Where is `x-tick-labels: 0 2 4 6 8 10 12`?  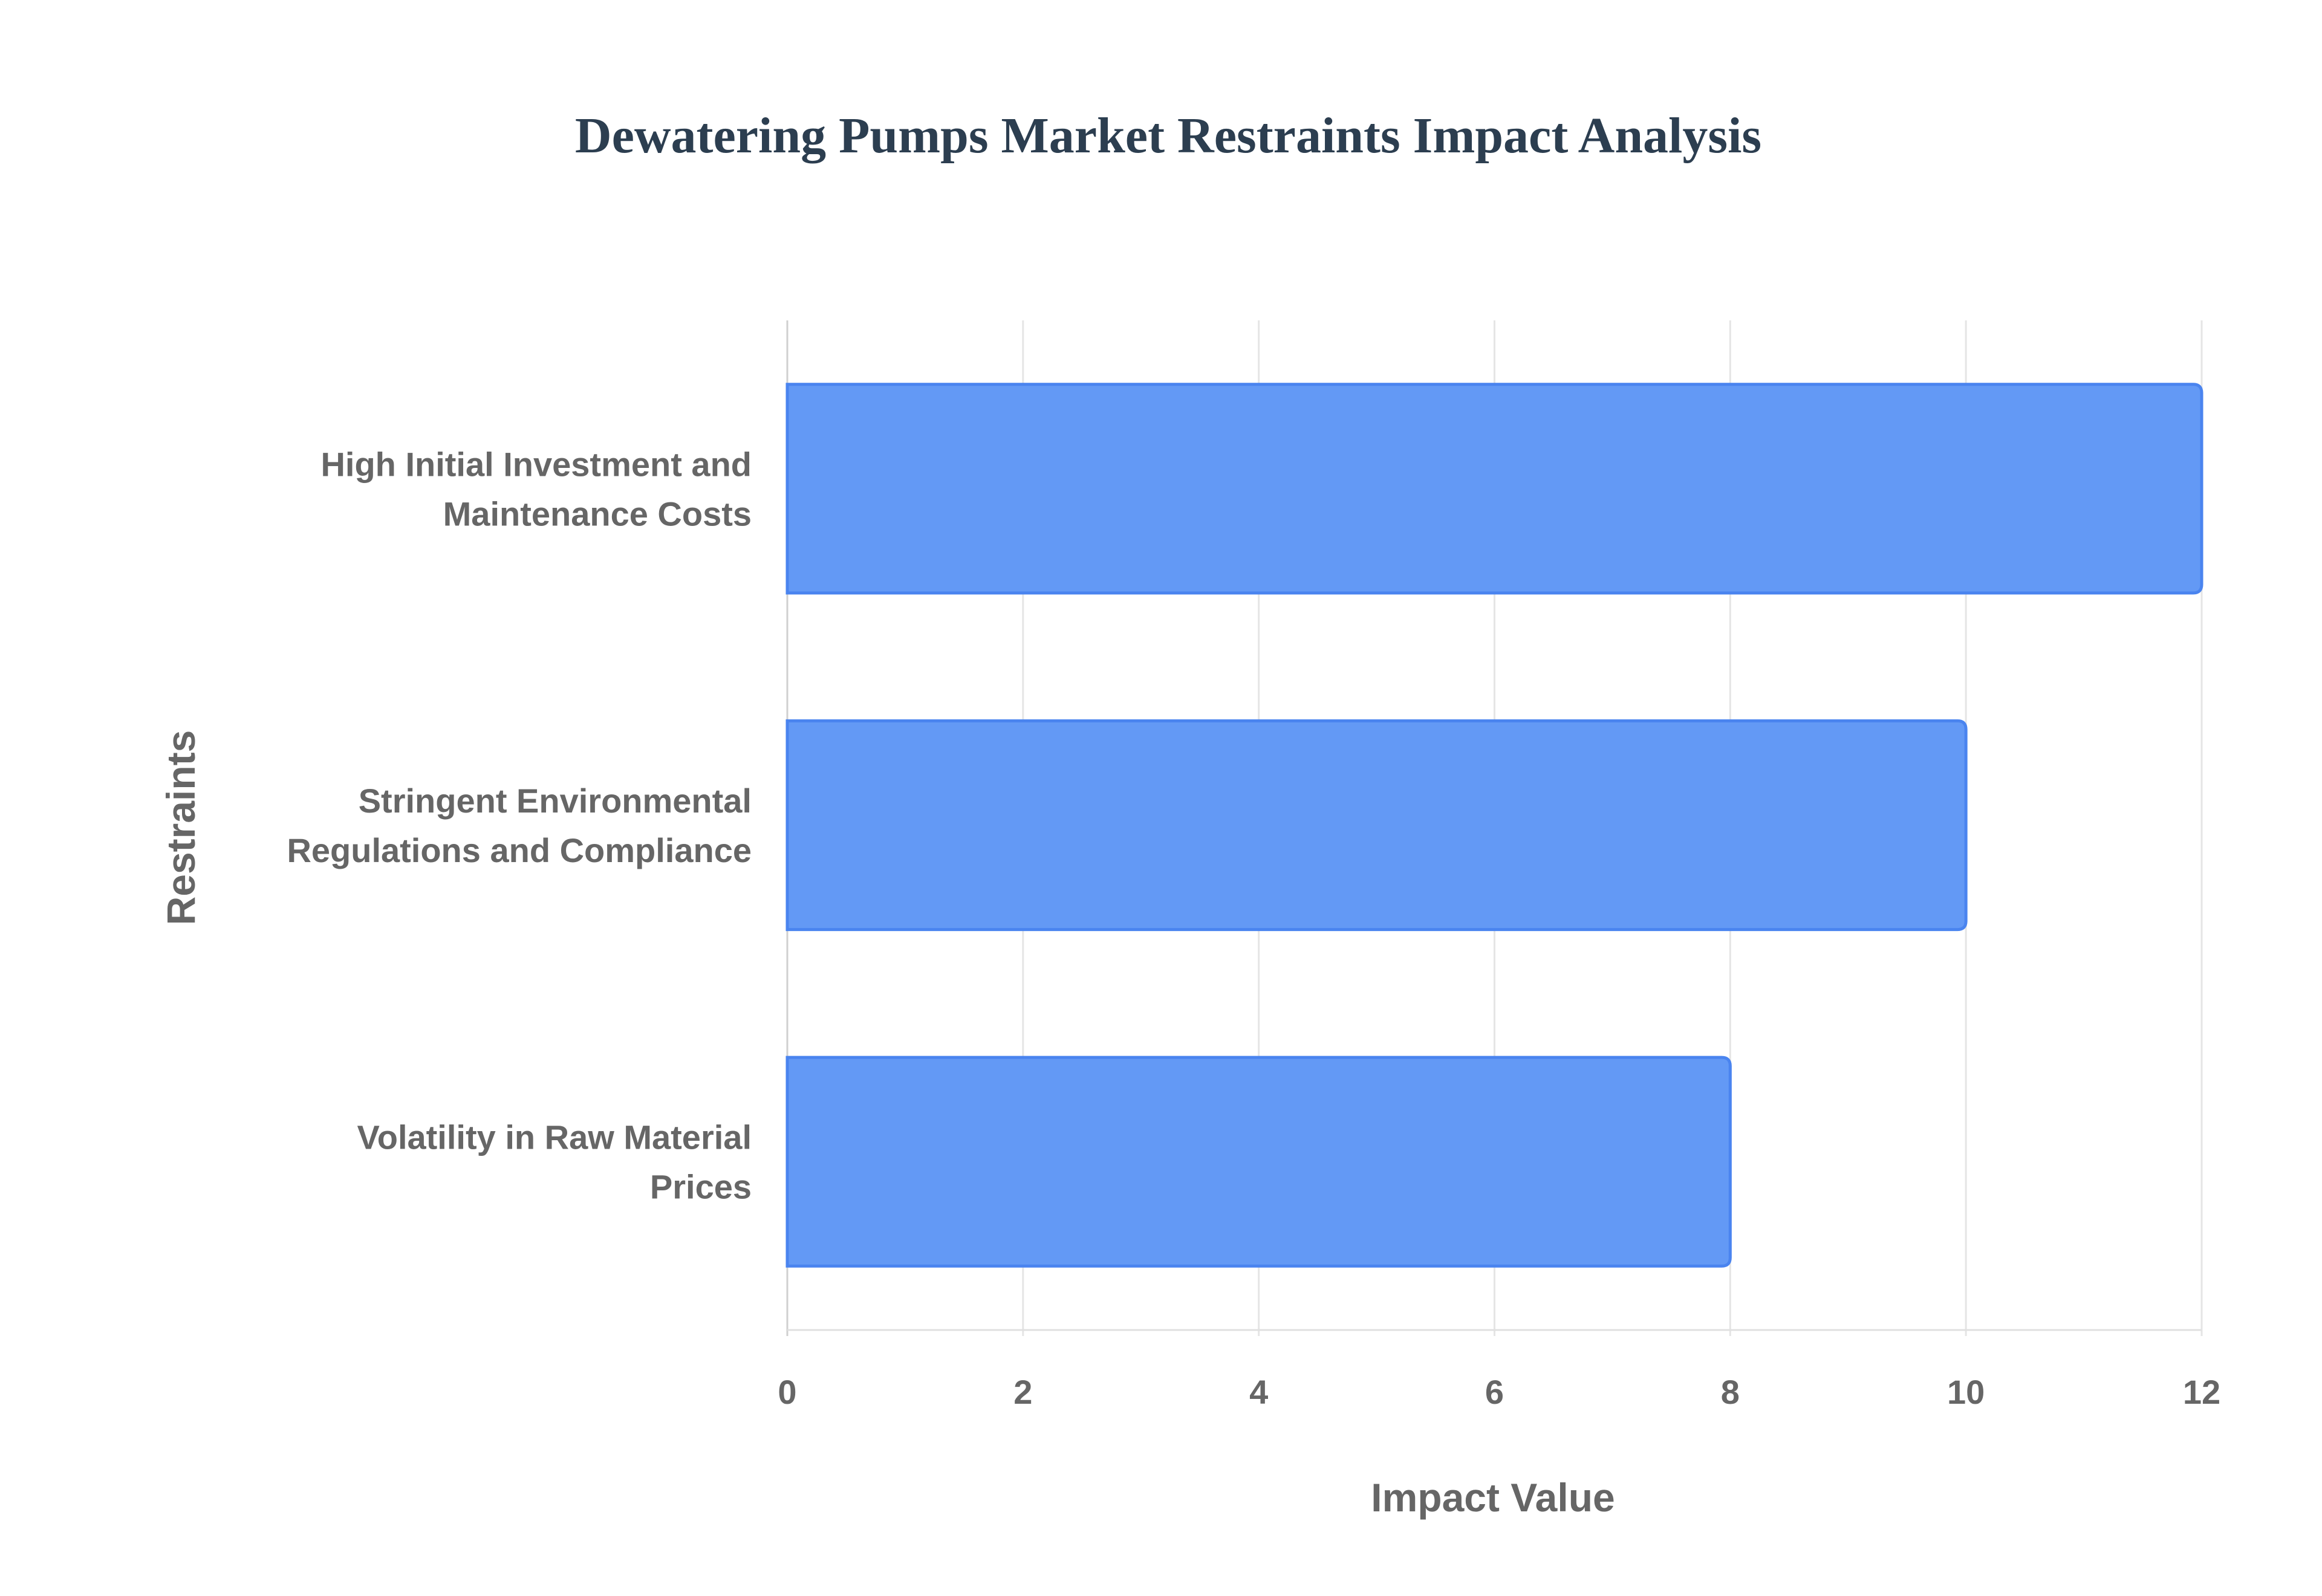 x-tick-labels: 0 2 4 6 8 10 12 is located at coordinates (1499, 1392).